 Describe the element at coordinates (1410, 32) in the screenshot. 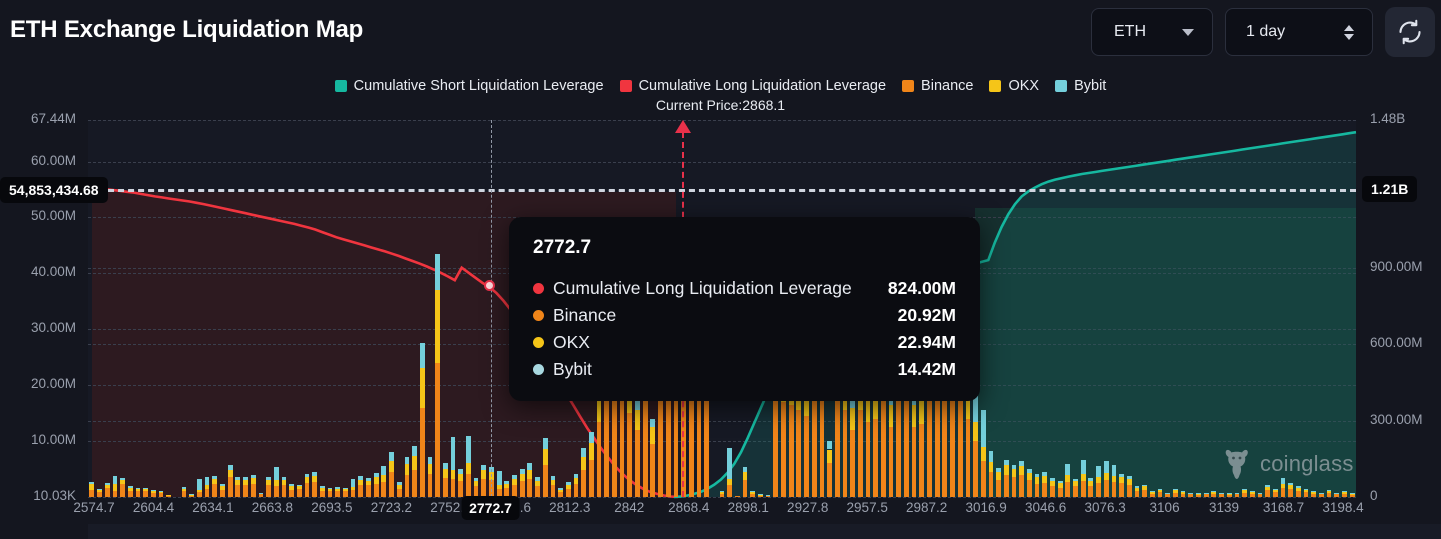

I see `refresh-button` at that location.